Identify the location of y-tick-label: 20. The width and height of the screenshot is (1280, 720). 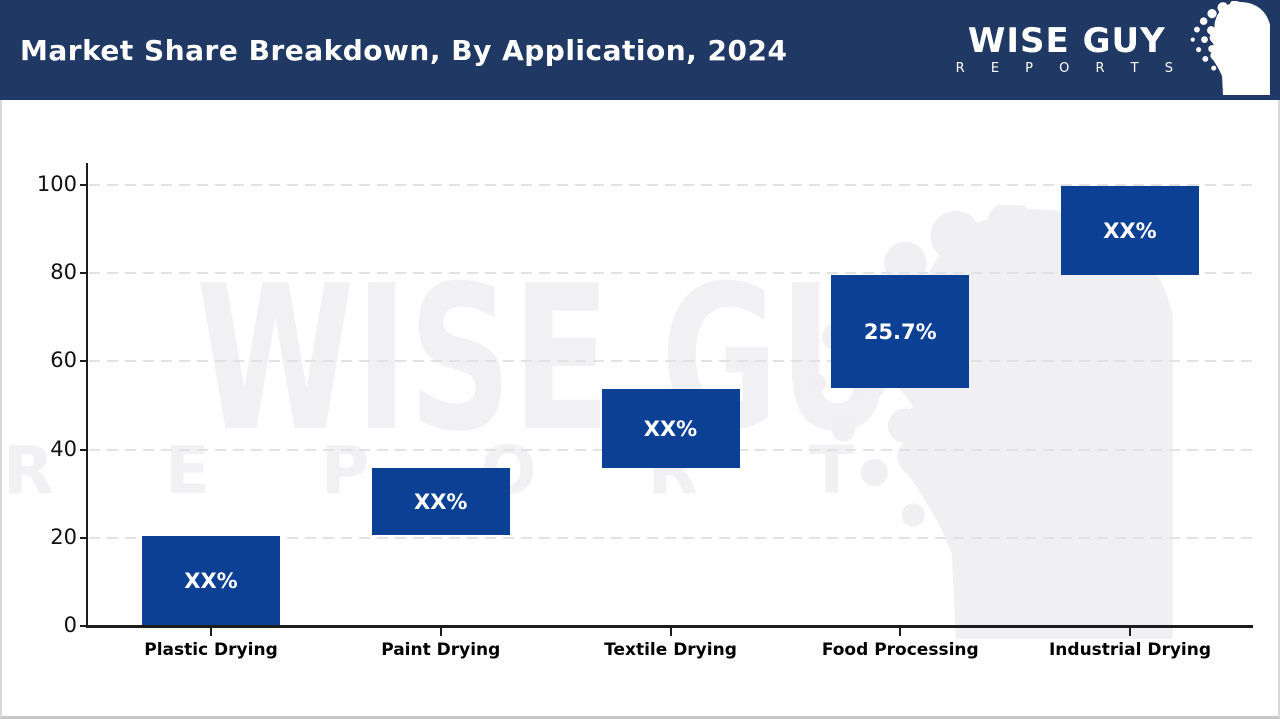
(63, 537).